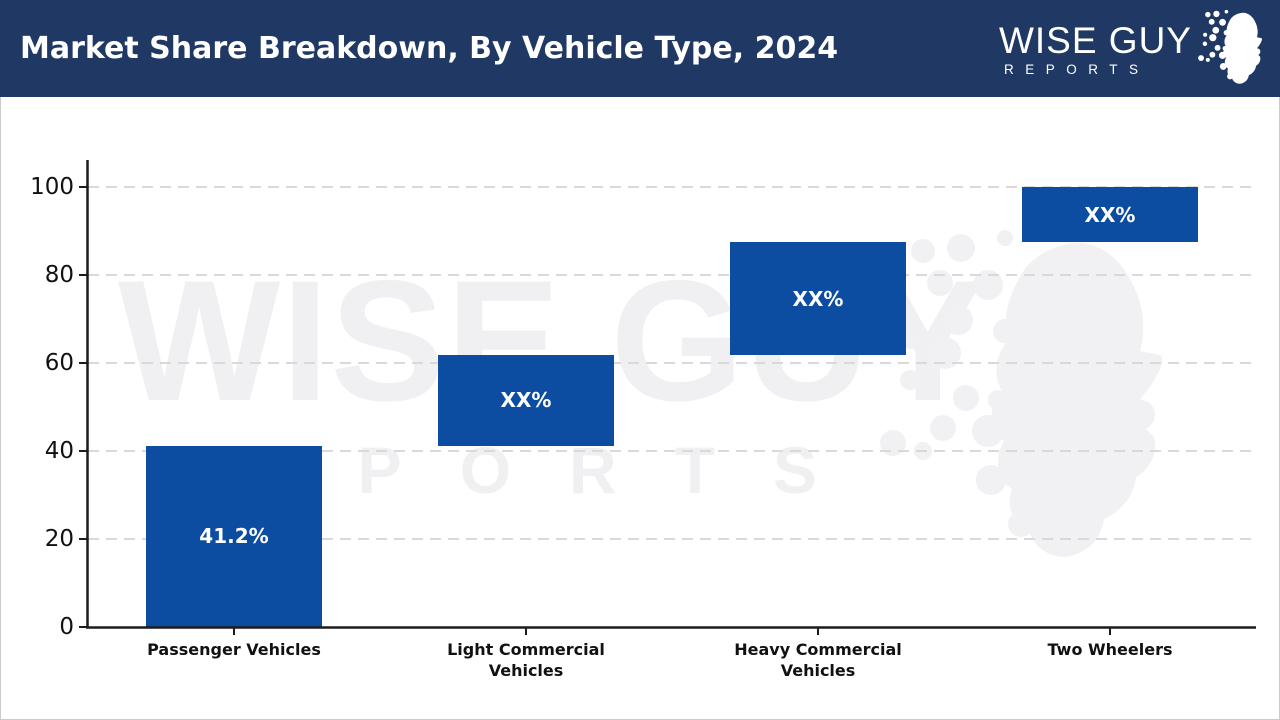 The width and height of the screenshot is (1280, 720). Describe the element at coordinates (59, 451) in the screenshot. I see `y-tick-label: 40` at that location.